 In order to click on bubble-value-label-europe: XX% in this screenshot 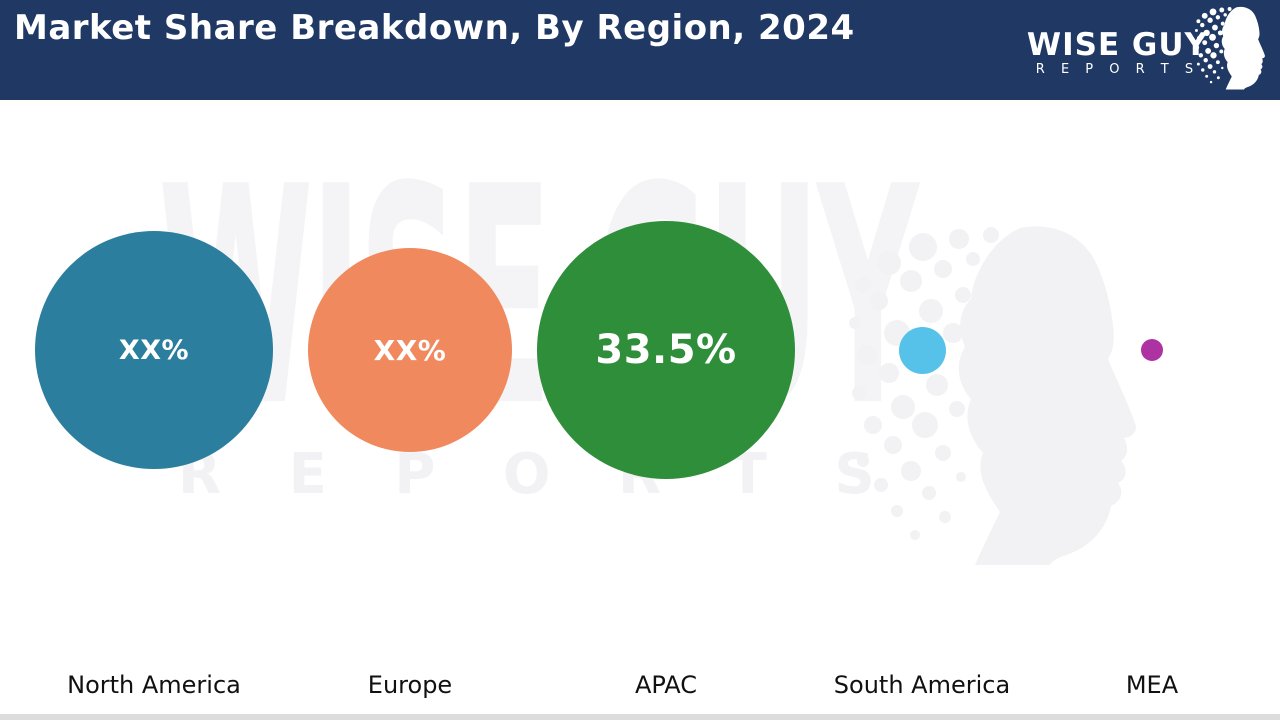, I will do `click(410, 350)`.